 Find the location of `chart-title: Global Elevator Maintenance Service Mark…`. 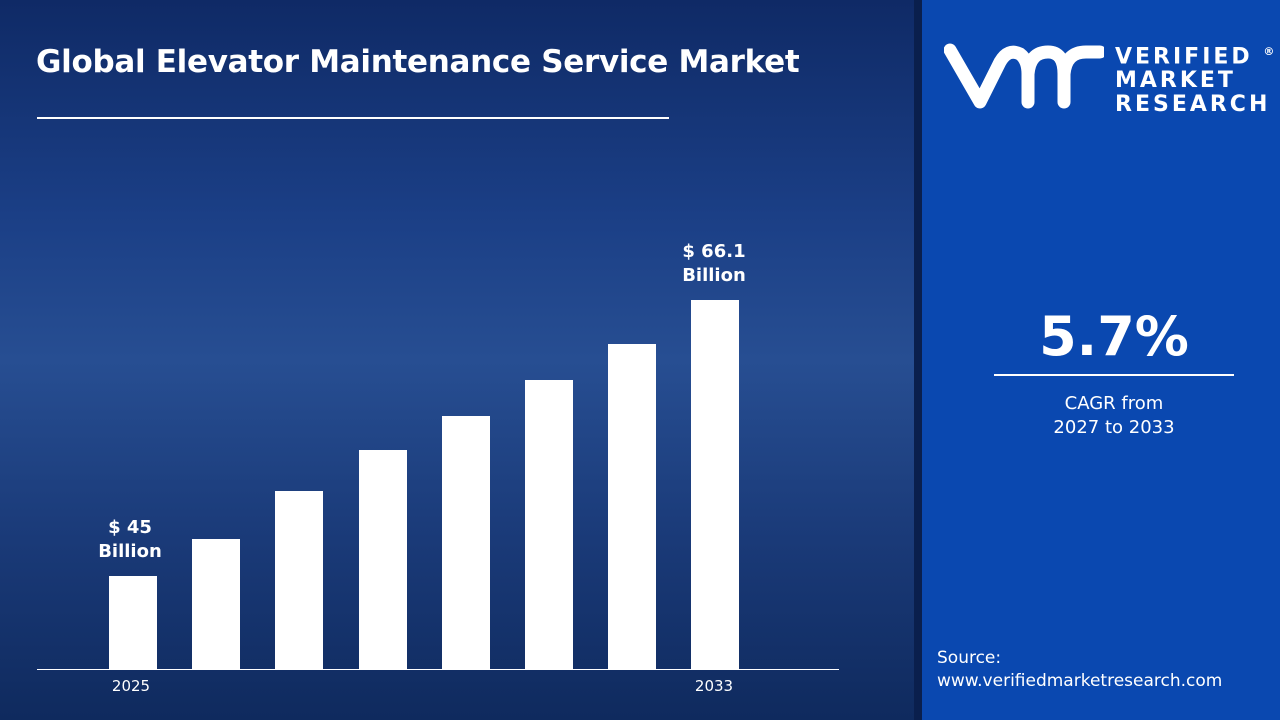

chart-title: Global Elevator Maintenance Service Mark… is located at coordinates (418, 62).